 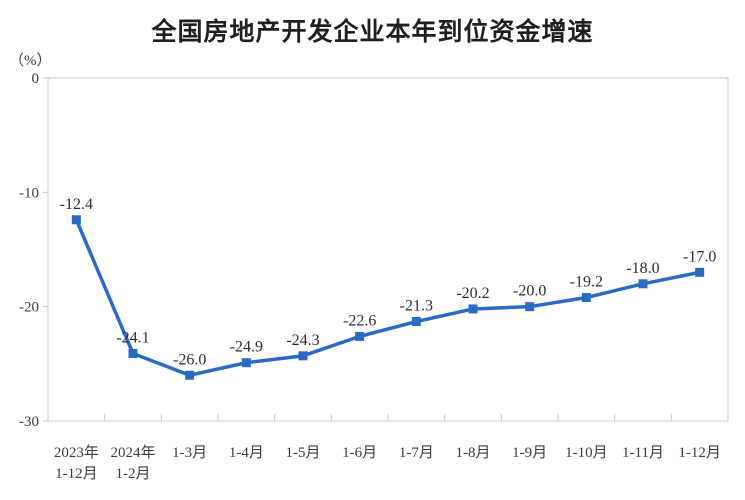 What do you see at coordinates (29, 308) in the screenshot?
I see `y-axis-tick-label: -20` at bounding box center [29, 308].